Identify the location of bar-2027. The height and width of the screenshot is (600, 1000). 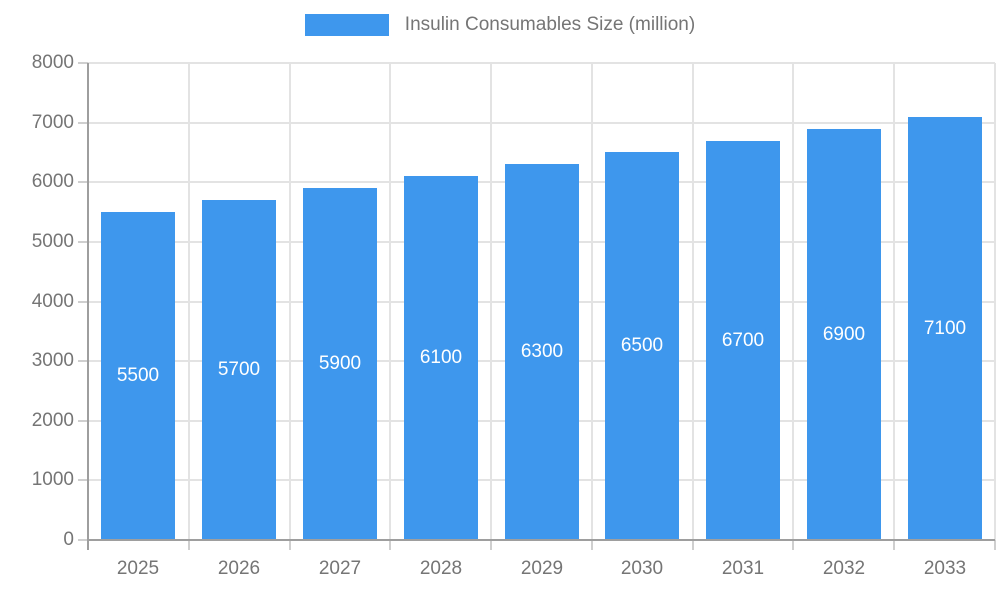
(340, 364).